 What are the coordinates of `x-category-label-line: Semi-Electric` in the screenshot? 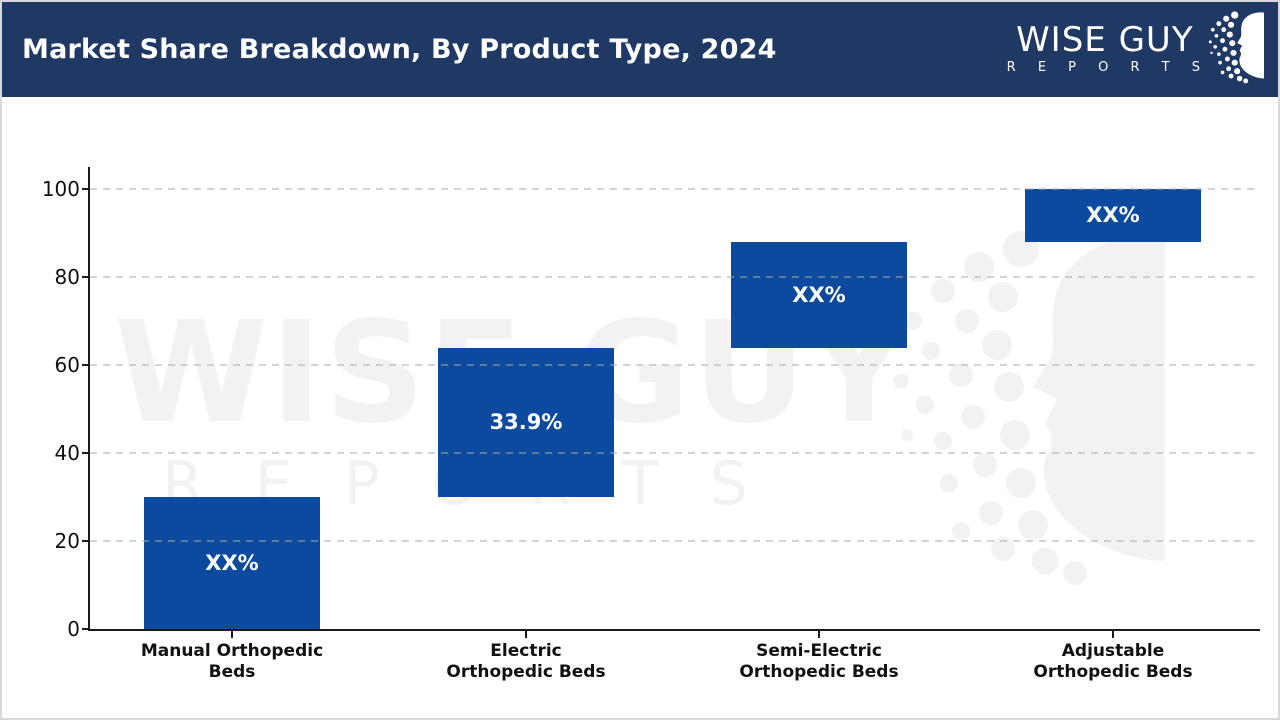 It's located at (819, 651).